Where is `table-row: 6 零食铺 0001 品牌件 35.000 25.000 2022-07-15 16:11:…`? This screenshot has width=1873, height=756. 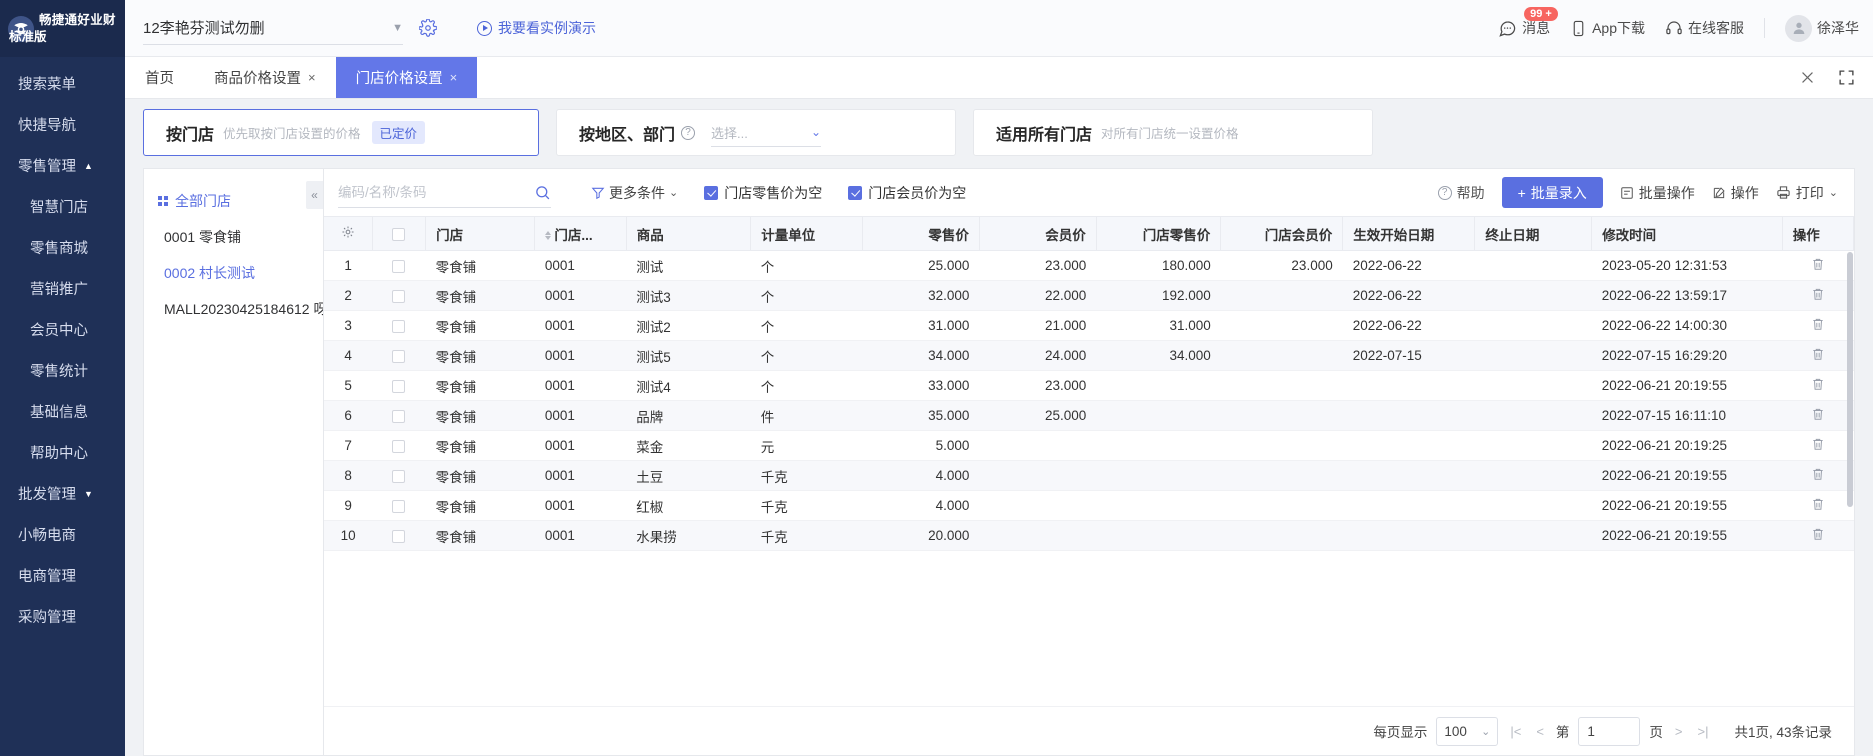
table-row: 6 零食铺 0001 品牌件 35.000 25.000 2022-07-15 16:11:… is located at coordinates (1089, 415).